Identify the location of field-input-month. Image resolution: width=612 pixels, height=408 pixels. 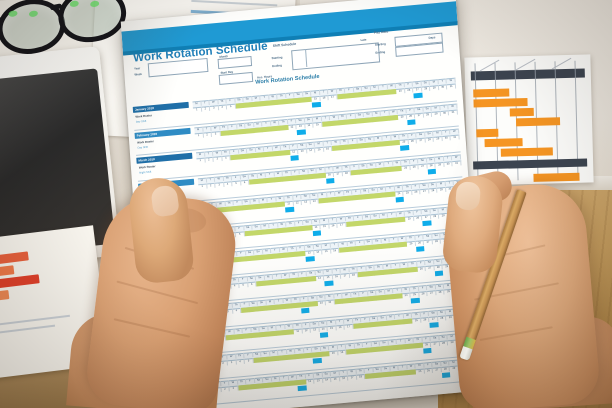
(235, 62).